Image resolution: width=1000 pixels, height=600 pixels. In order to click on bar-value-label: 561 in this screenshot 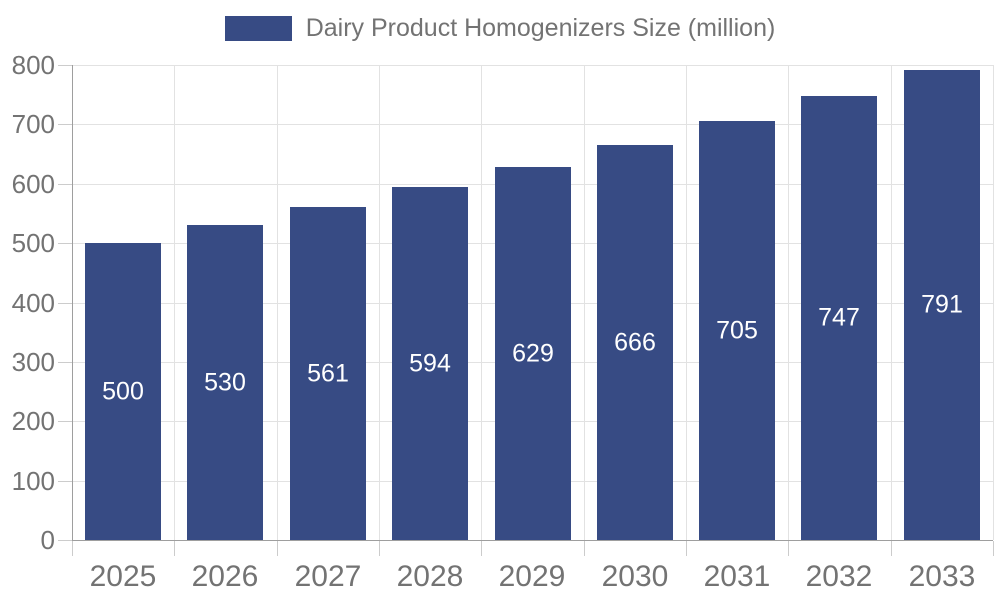, I will do `click(328, 373)`.